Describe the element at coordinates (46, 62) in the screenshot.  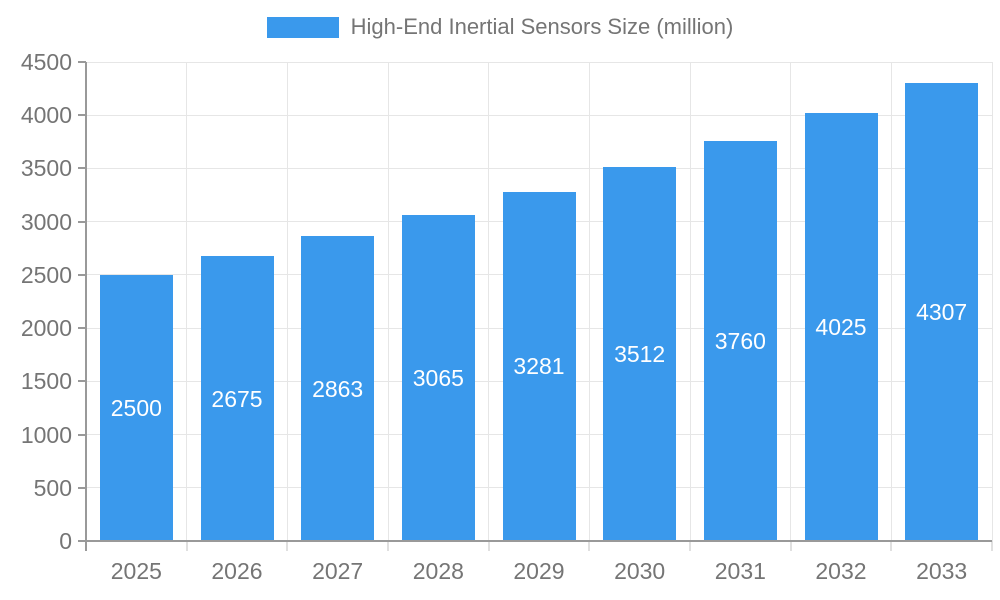
I see `y-axis-tick-label: 4500` at that location.